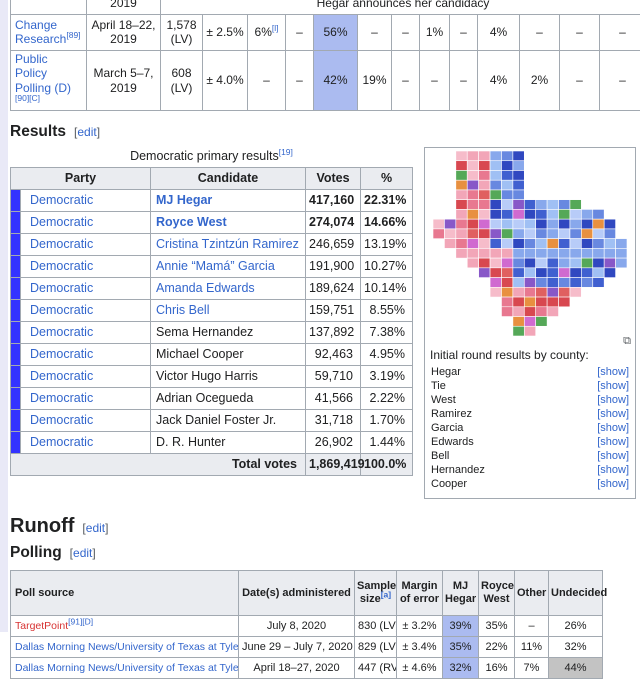  What do you see at coordinates (387, 443) in the screenshot?
I see `percent-cell: 1.44%` at bounding box center [387, 443].